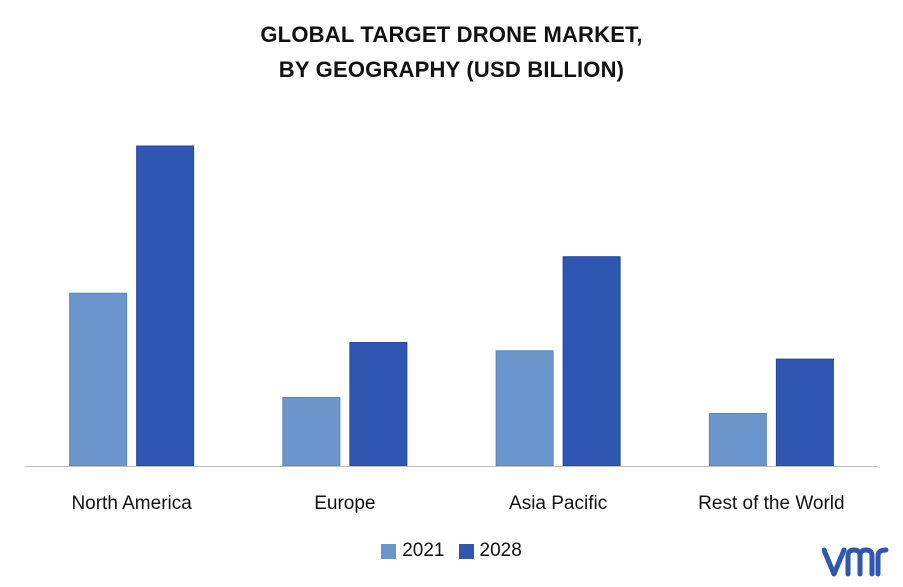  Describe the element at coordinates (804, 412) in the screenshot. I see `bar-2028-rest-of-the-world` at that location.